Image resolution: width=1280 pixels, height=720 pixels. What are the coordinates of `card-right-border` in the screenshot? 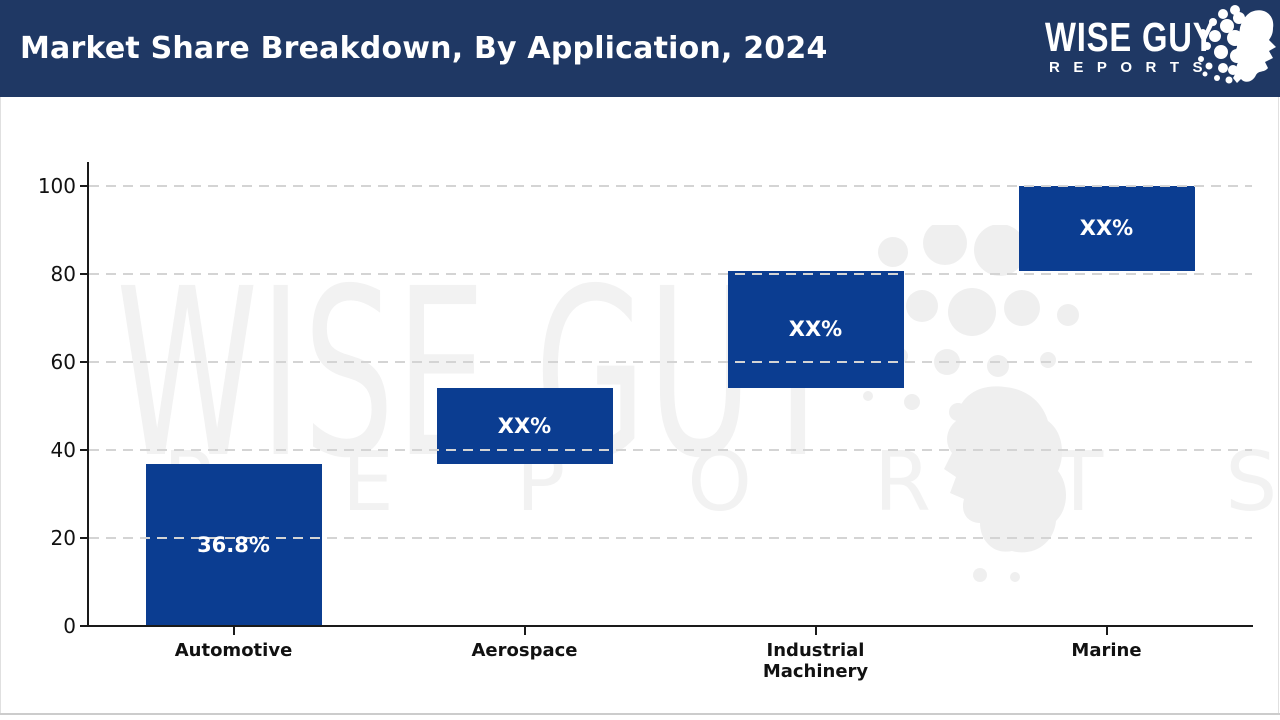 It's located at (1278, 405).